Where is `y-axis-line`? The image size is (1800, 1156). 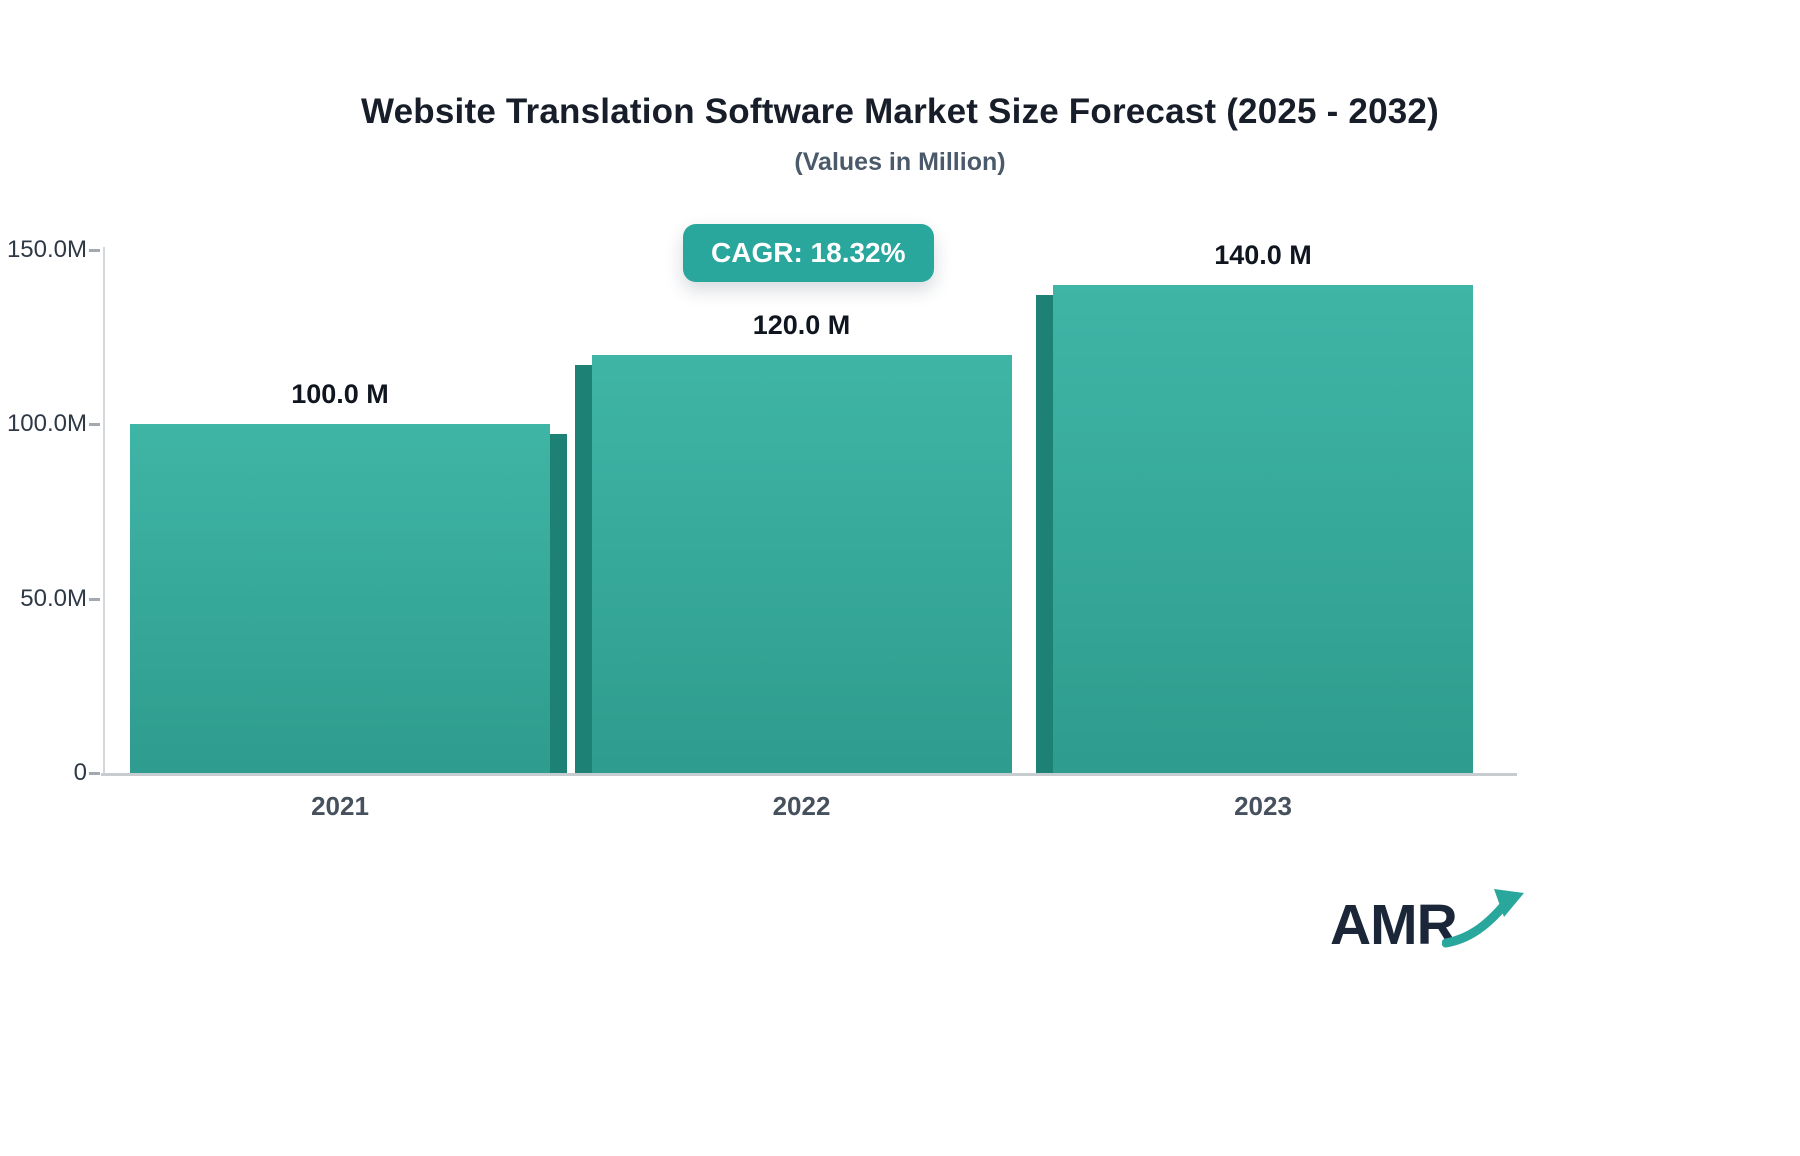 y-axis-line is located at coordinates (104, 510).